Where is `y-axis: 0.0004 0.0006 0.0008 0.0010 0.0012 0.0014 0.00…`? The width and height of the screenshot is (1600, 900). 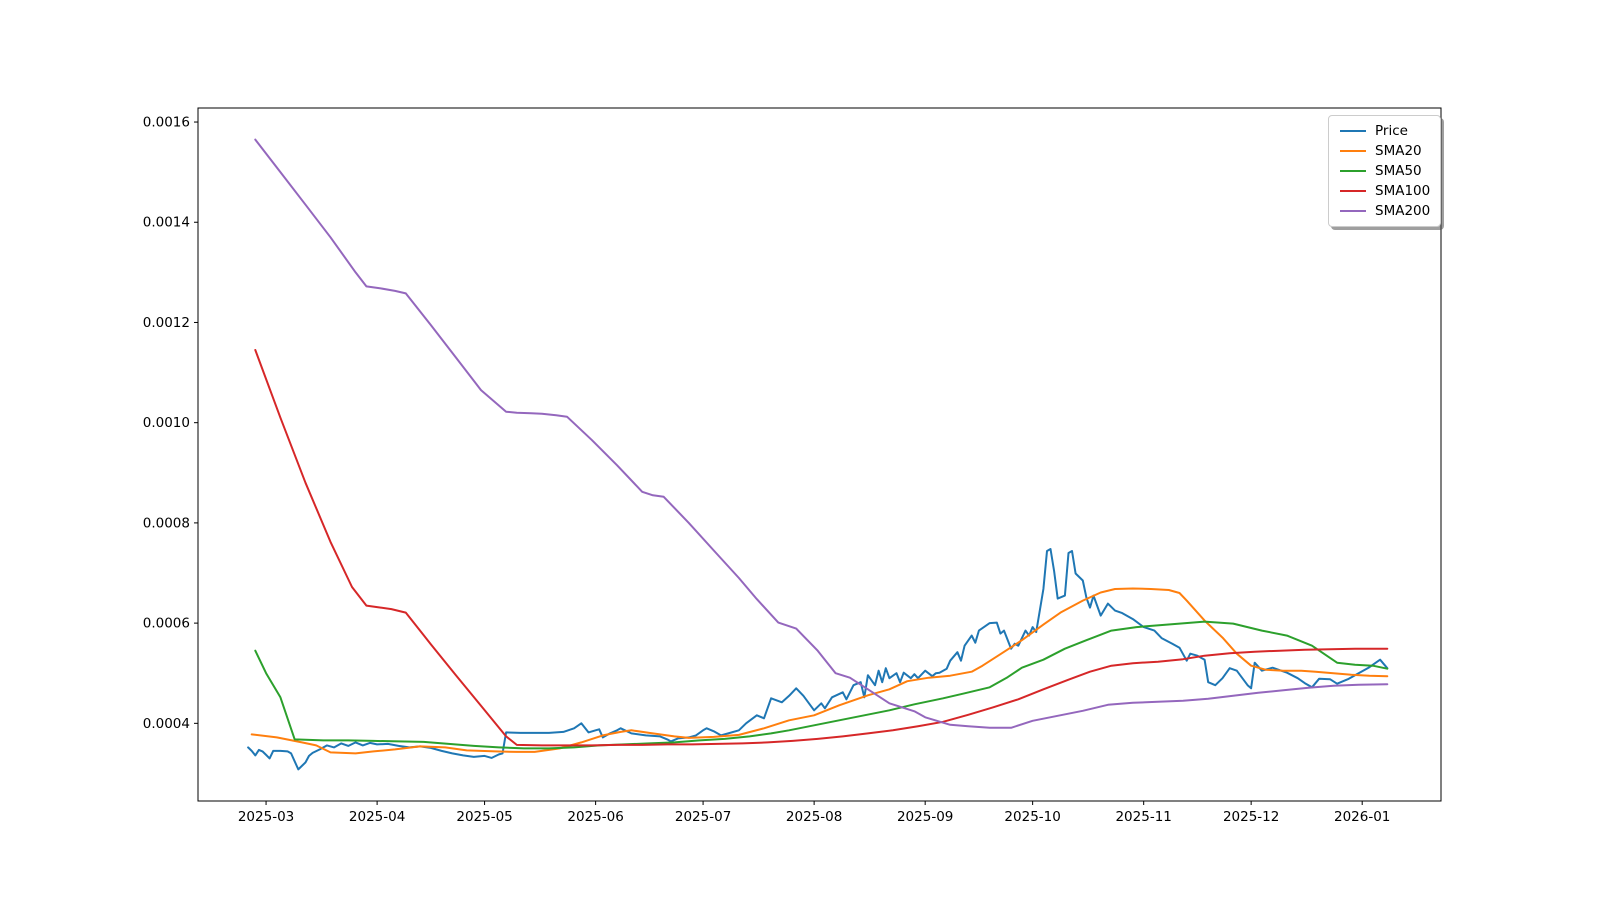
y-axis: 0.0004 0.0006 0.0008 0.0010 0.0012 0.0014 0.00… is located at coordinates (170, 423).